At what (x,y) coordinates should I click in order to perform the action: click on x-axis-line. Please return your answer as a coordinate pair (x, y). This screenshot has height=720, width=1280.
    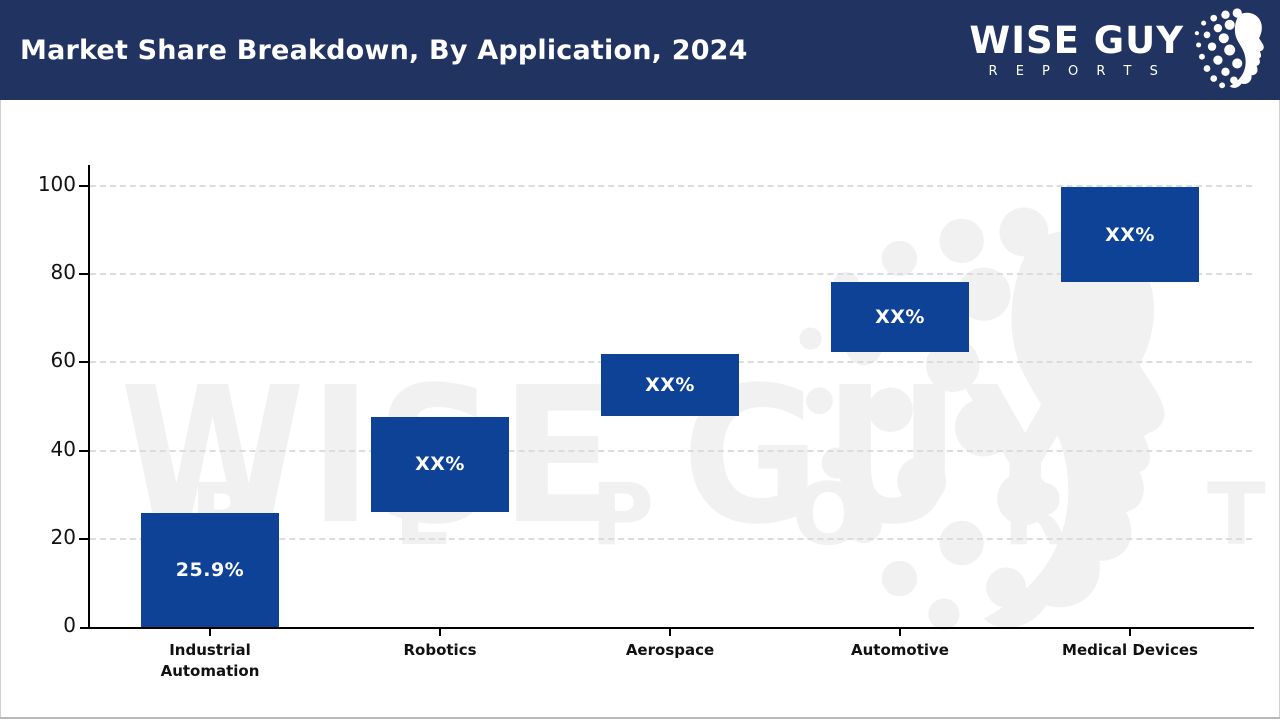
    Looking at the image, I should click on (667, 628).